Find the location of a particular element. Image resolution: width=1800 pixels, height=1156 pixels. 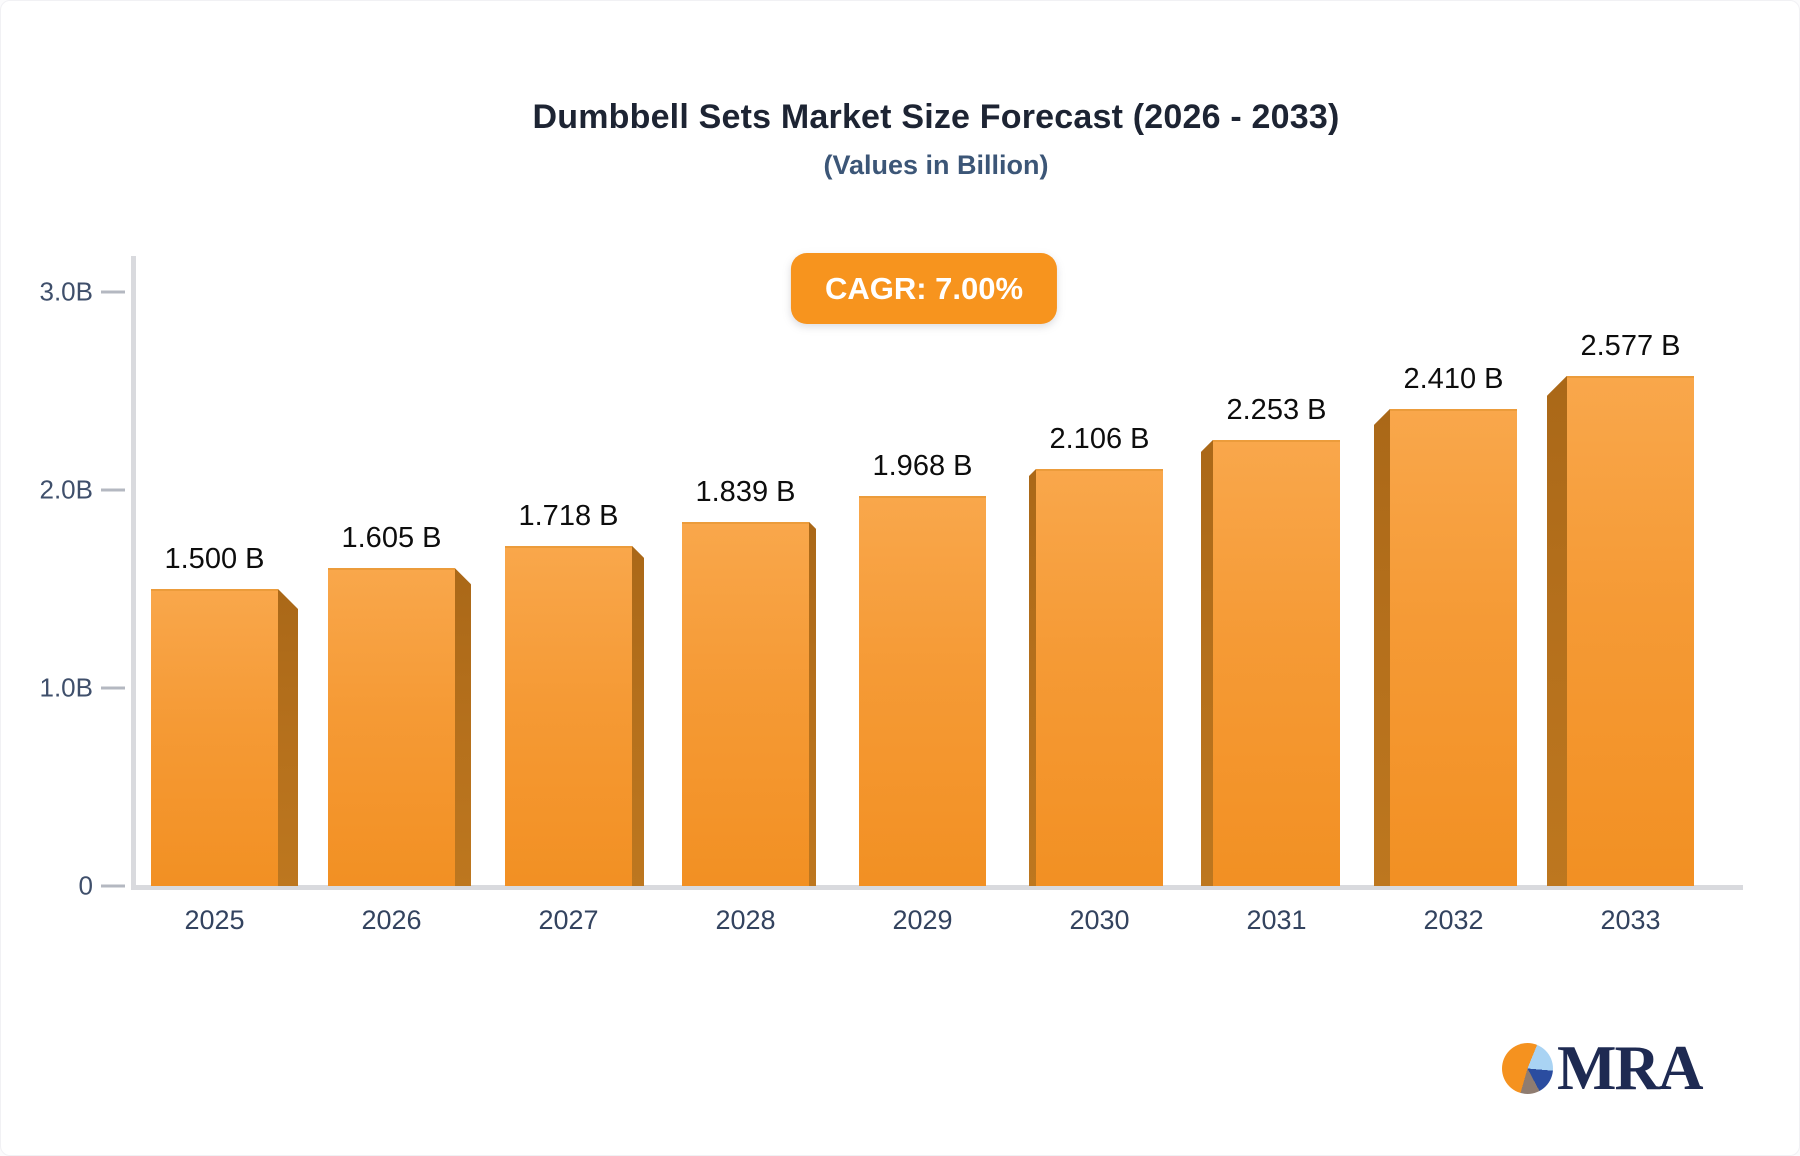

bar-3d-side-2030 is located at coordinates (1032, 677).